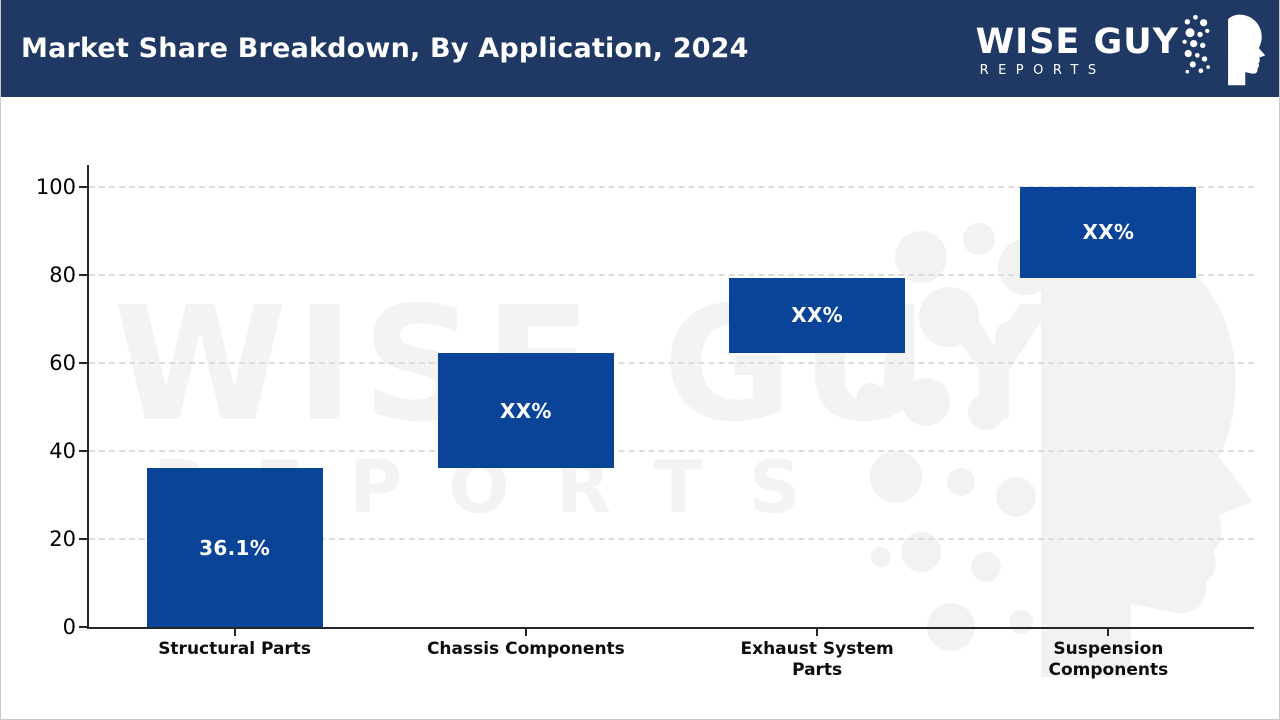  I want to click on x-axis-line, so click(670, 628).